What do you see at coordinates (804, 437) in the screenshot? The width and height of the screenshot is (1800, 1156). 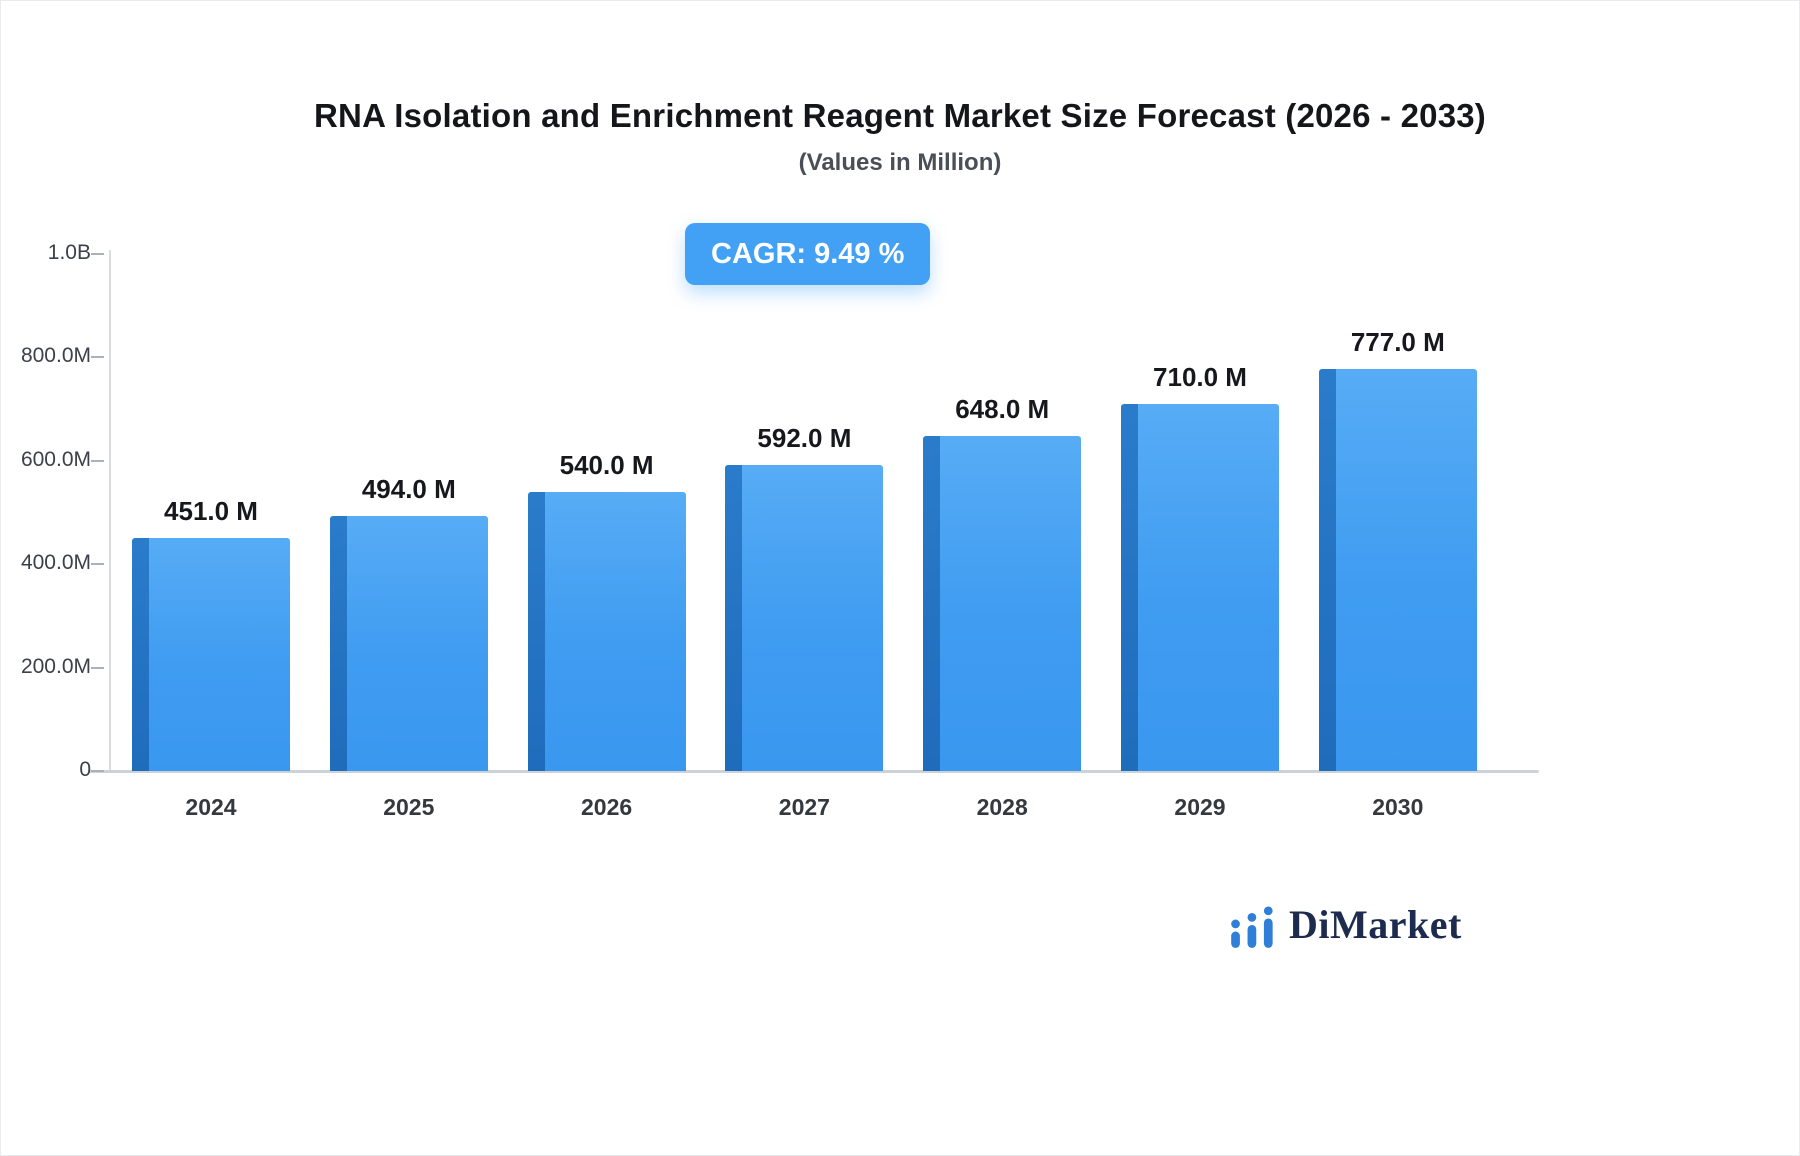 I see `bar-value-label: 592.0 M` at bounding box center [804, 437].